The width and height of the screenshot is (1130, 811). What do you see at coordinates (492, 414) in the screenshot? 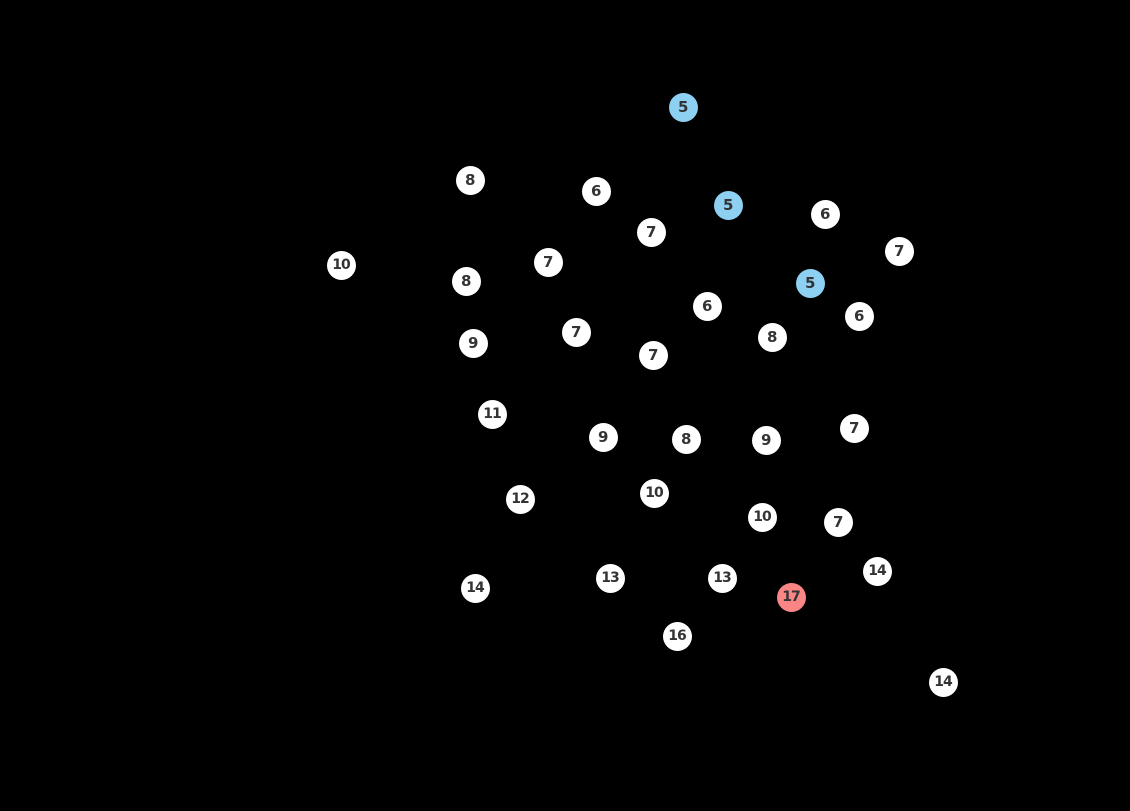
I see `scatter-marker: 11` at bounding box center [492, 414].